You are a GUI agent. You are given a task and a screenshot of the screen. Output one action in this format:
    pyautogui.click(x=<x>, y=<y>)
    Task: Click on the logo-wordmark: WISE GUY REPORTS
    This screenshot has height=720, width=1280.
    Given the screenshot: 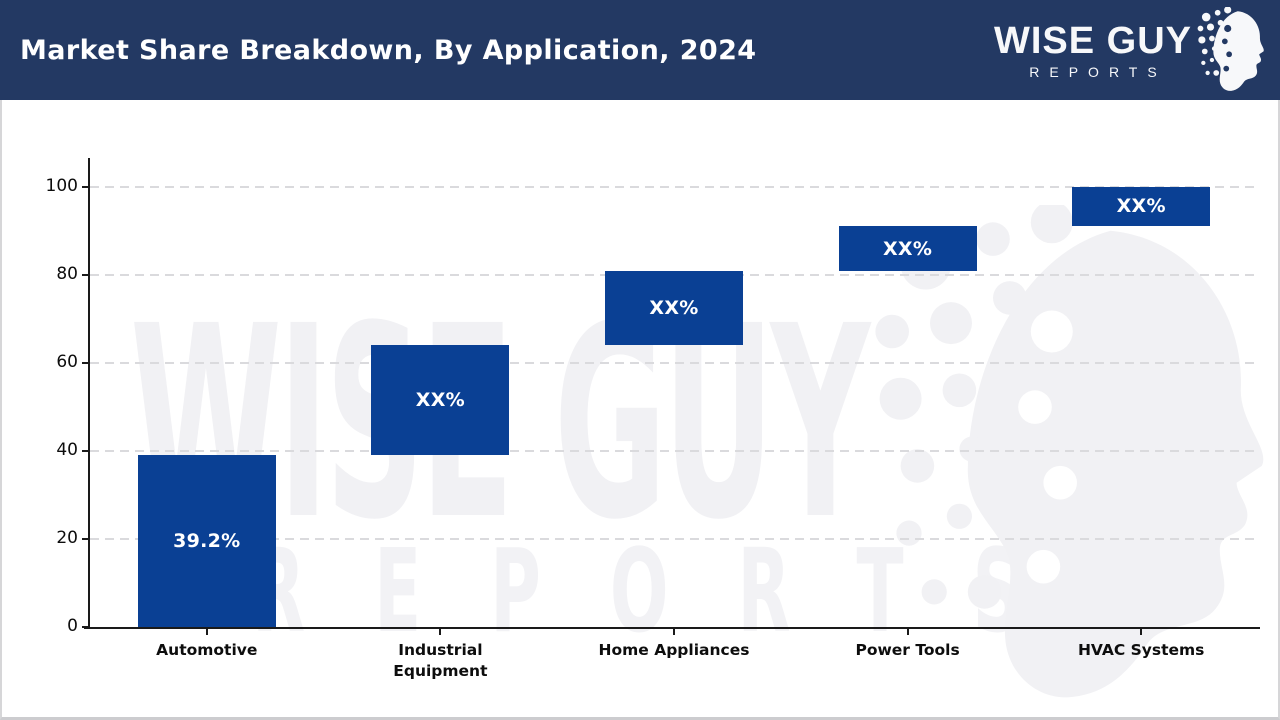 What is the action you would take?
    pyautogui.click(x=1093, y=50)
    